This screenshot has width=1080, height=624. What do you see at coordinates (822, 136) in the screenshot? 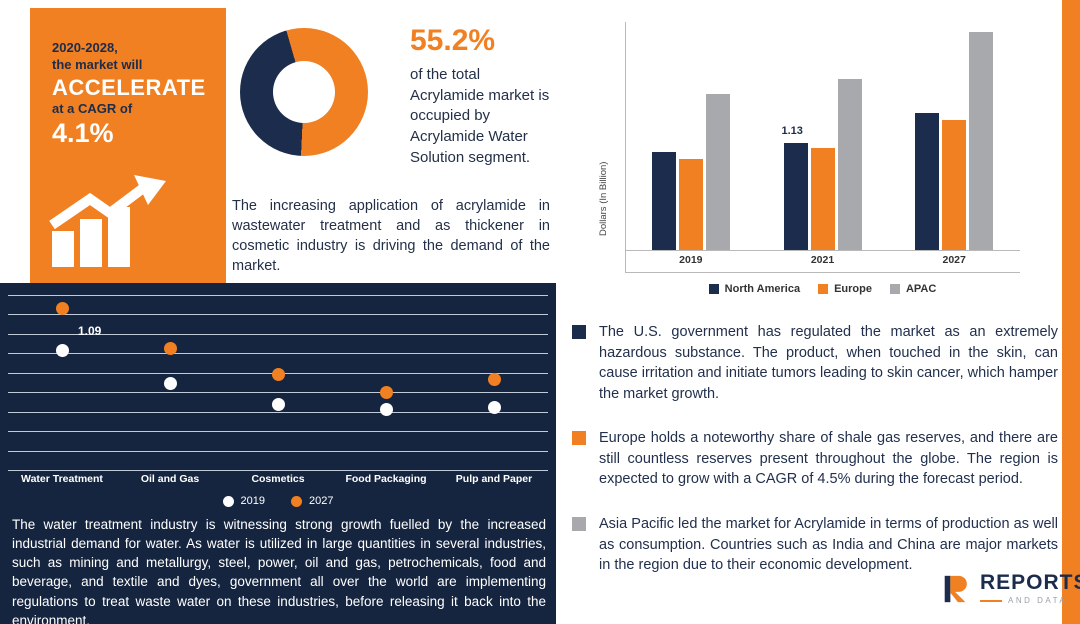
I see `bar-chart-area: 1.13` at bounding box center [822, 136].